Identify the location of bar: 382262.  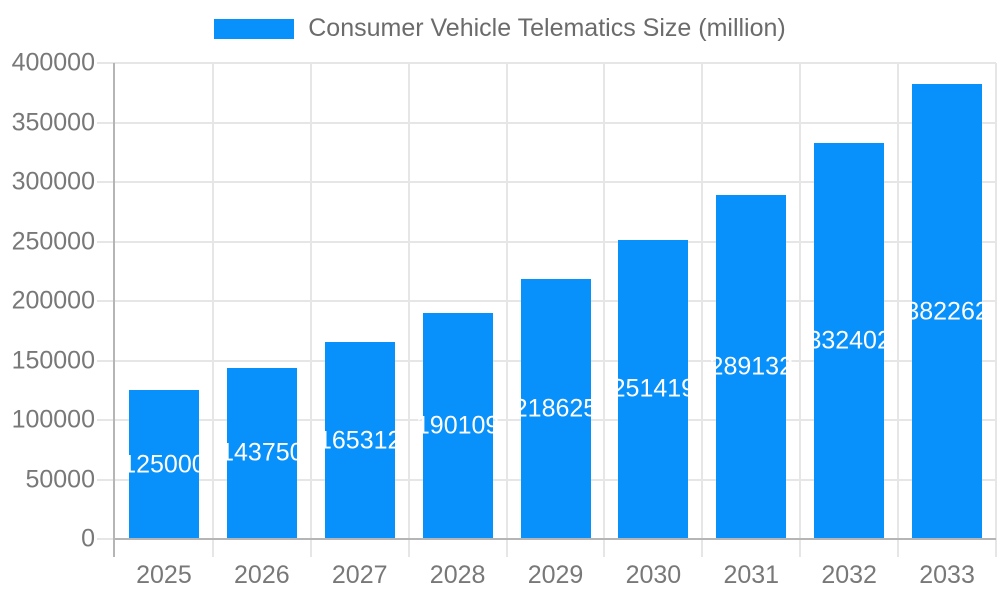
(947, 311).